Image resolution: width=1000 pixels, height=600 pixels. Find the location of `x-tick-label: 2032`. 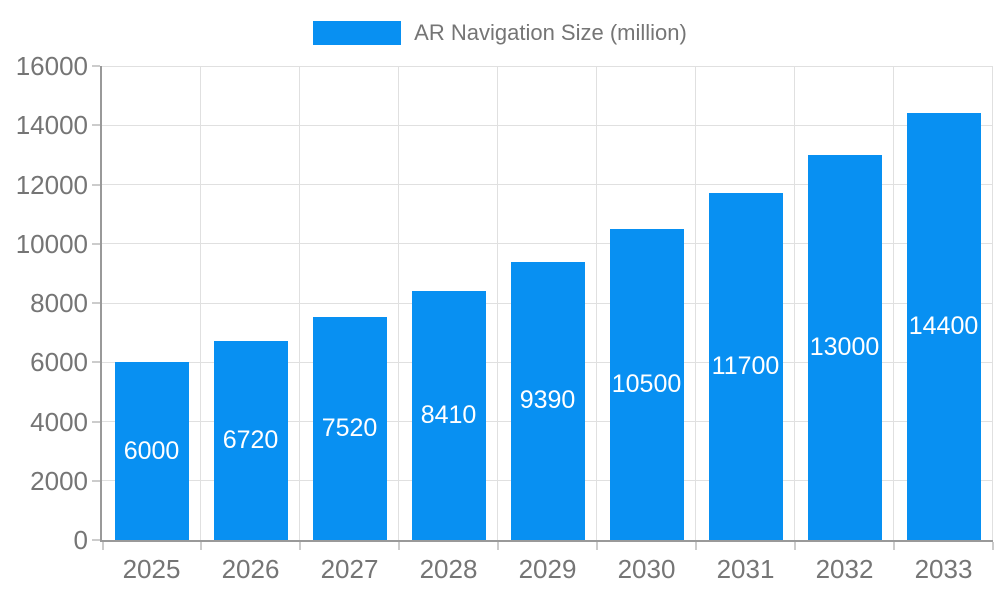

x-tick-label: 2032 is located at coordinates (844, 569).